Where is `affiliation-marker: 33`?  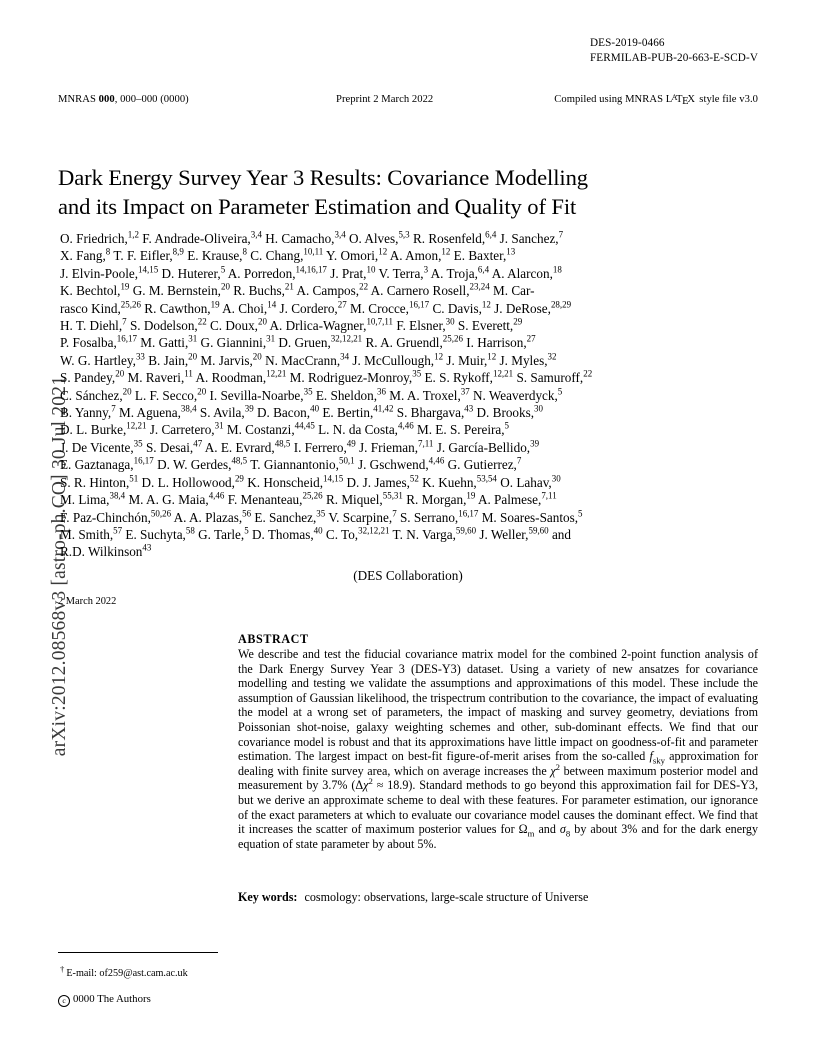
affiliation-marker: 33 is located at coordinates (140, 356).